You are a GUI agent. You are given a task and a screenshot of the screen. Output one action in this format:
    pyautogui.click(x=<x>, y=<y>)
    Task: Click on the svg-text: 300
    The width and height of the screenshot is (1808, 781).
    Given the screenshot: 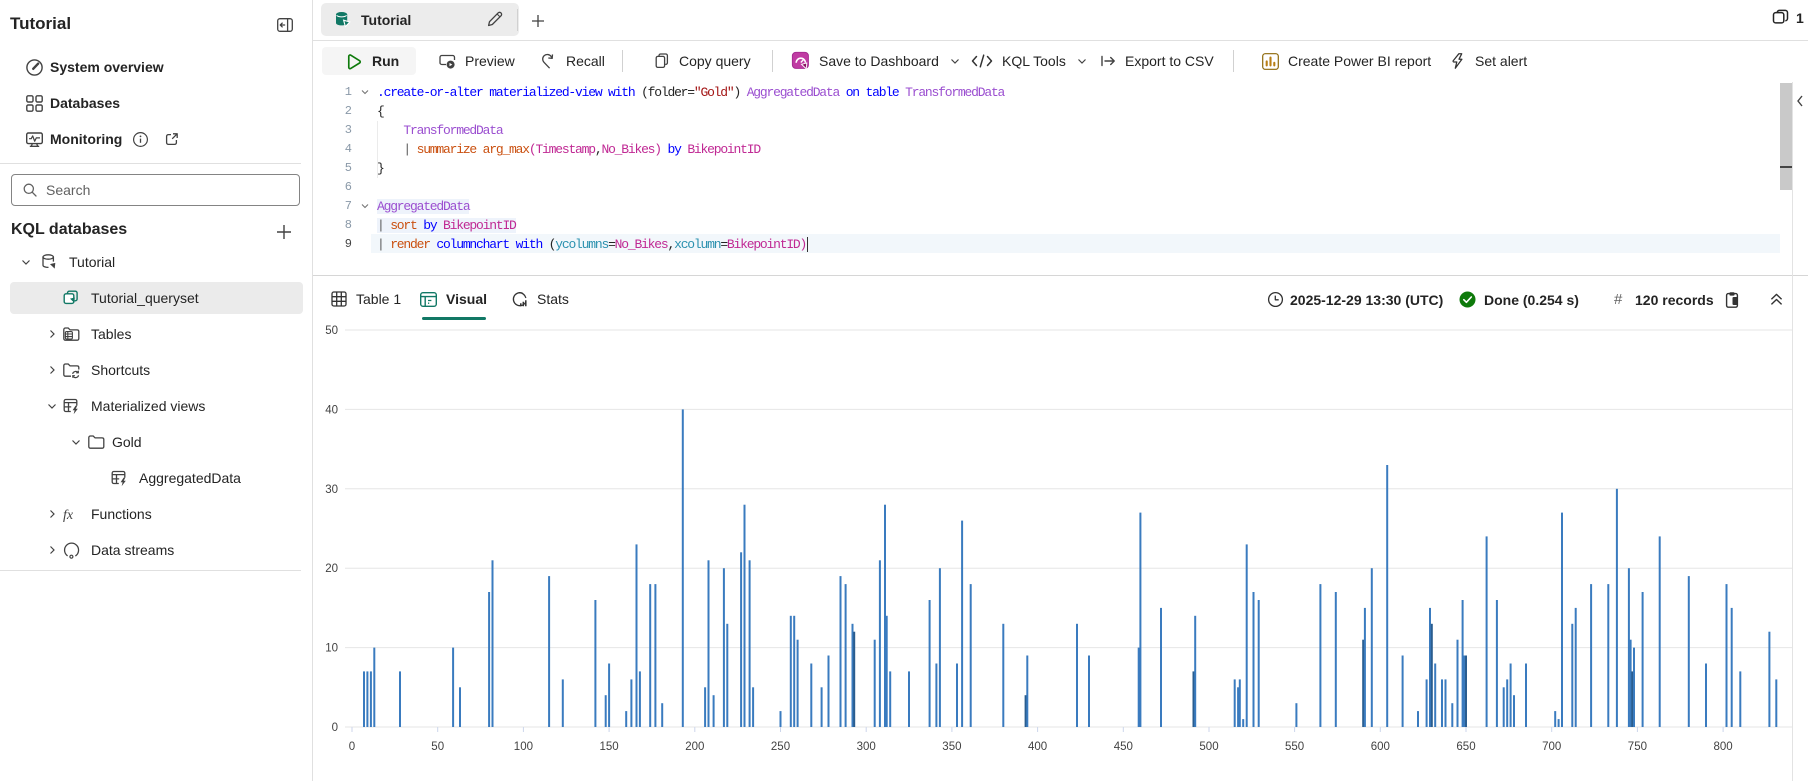 What is the action you would take?
    pyautogui.click(x=866, y=747)
    